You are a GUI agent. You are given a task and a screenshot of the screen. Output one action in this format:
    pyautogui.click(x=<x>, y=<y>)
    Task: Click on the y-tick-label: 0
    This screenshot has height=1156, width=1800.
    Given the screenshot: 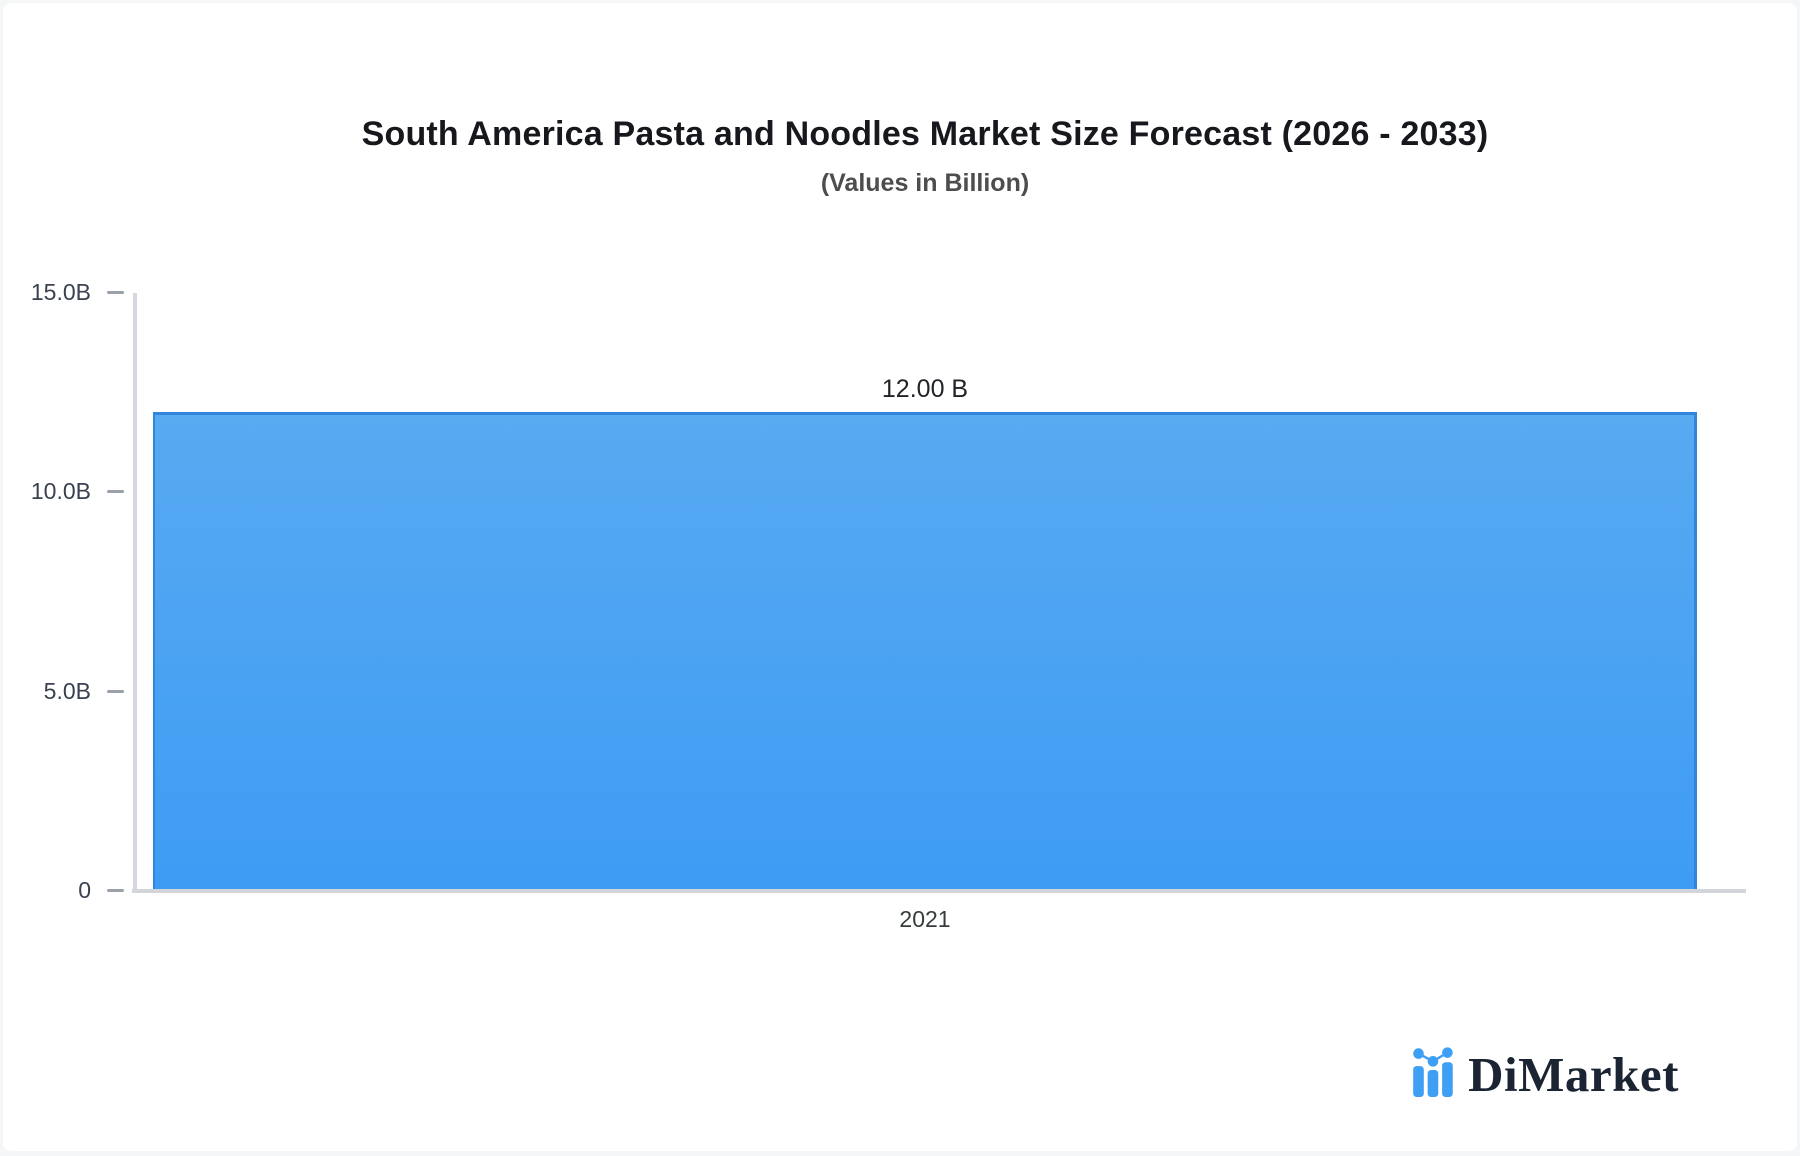 What is the action you would take?
    pyautogui.click(x=84, y=890)
    